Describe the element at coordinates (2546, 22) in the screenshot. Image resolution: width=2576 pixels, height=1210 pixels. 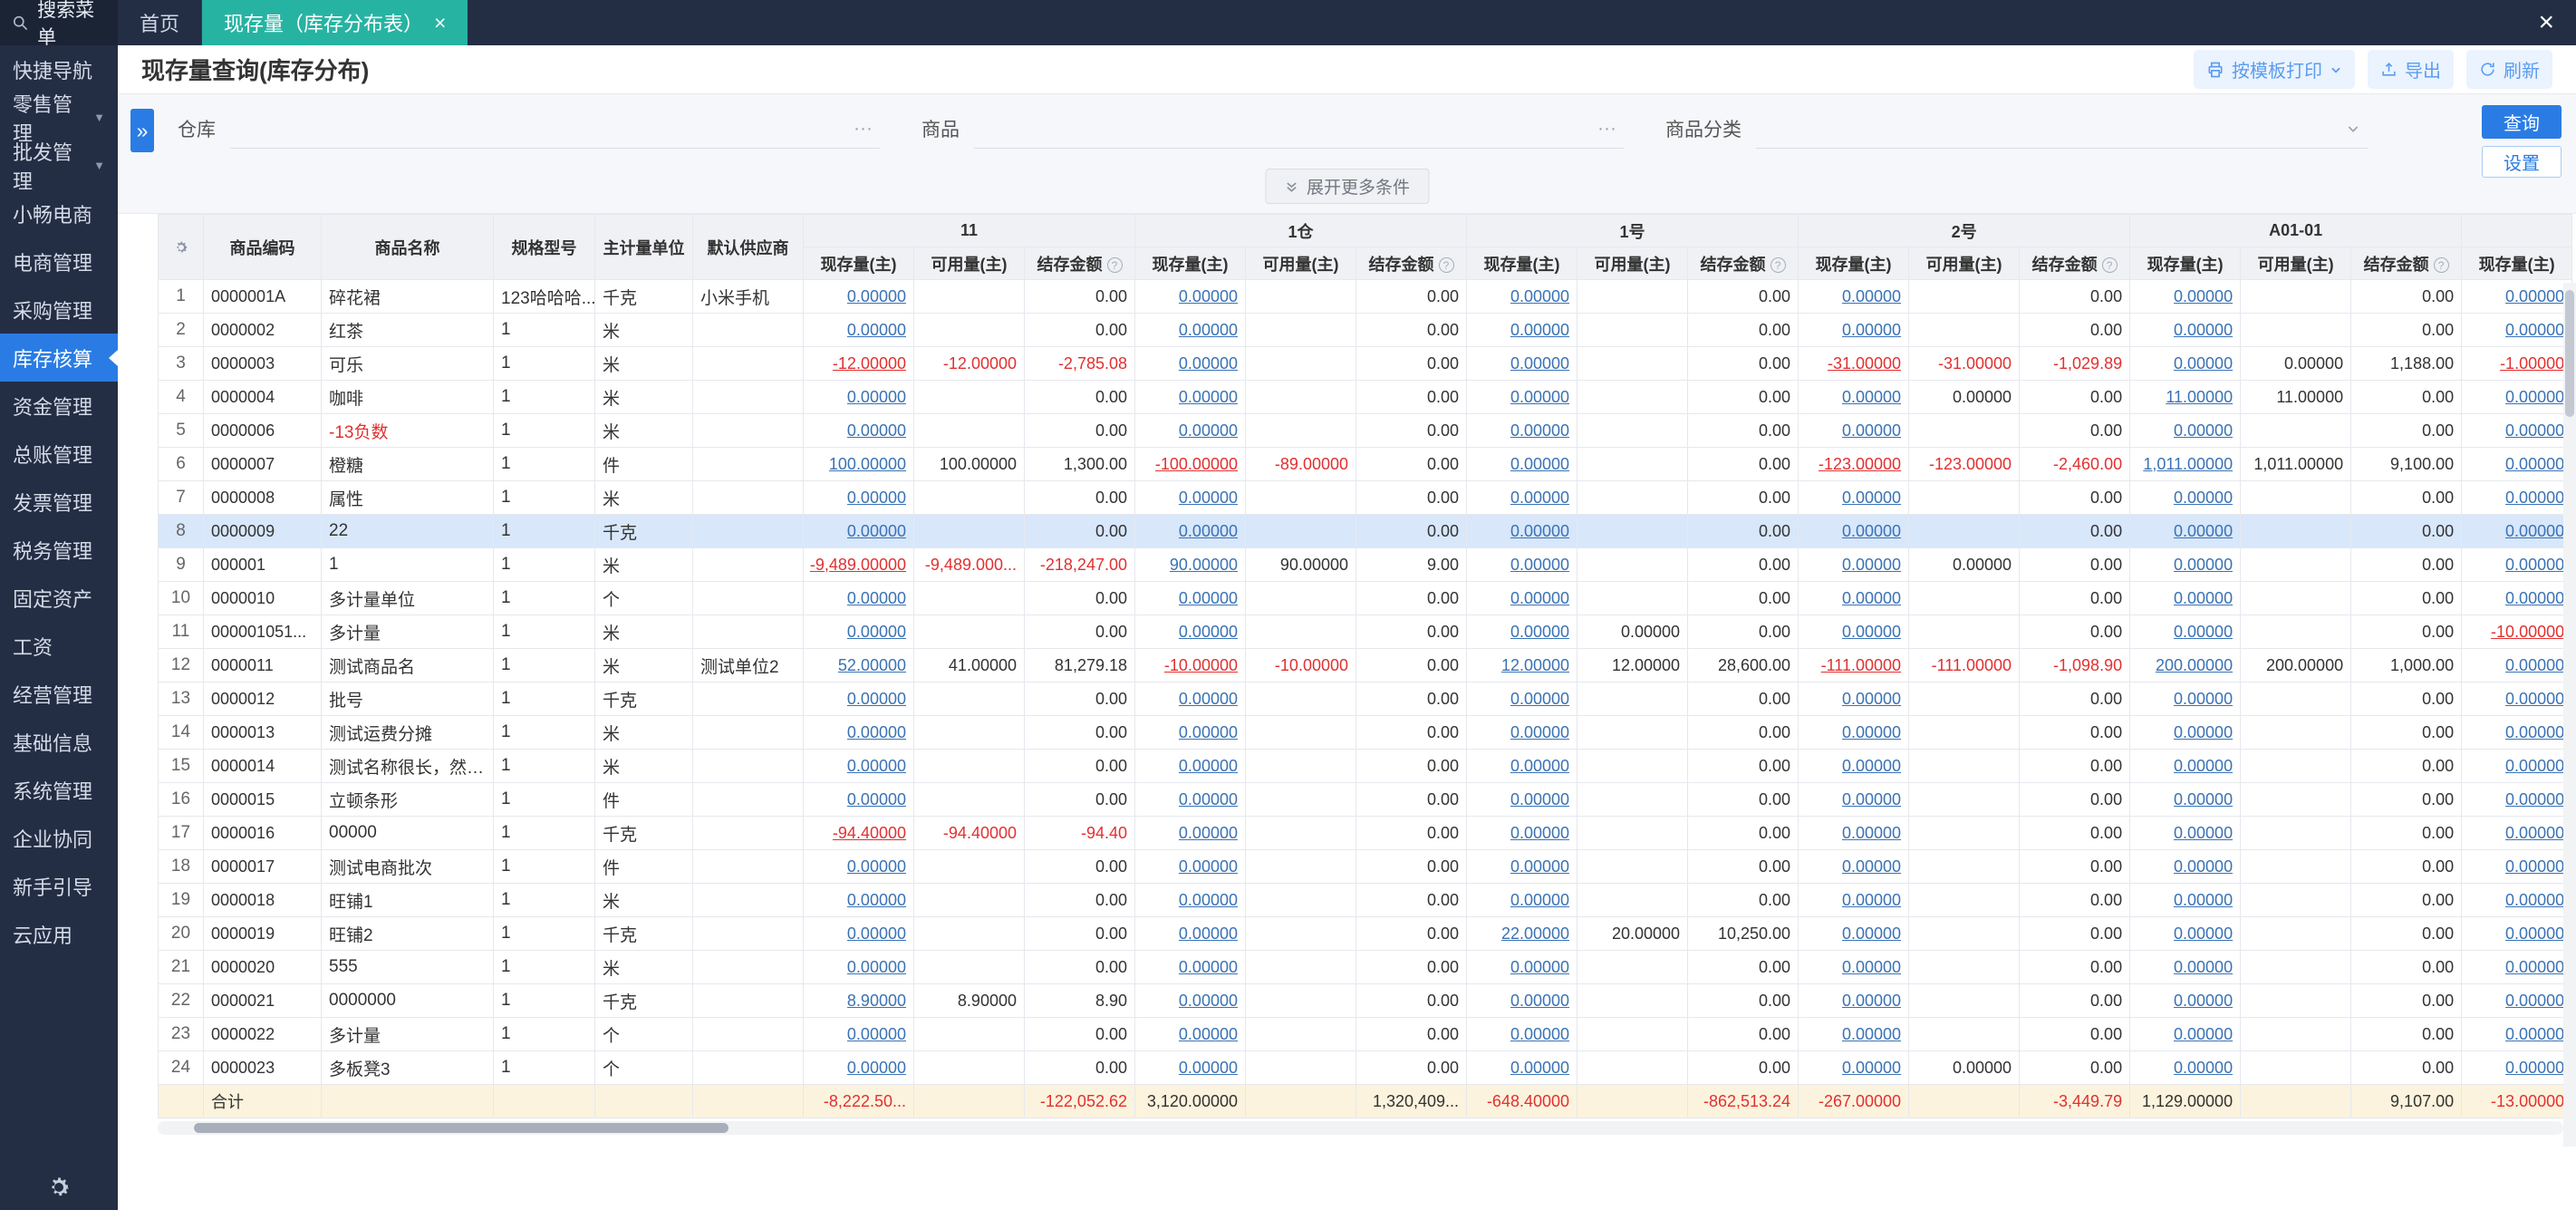
I see `window-close-icon: ×` at that location.